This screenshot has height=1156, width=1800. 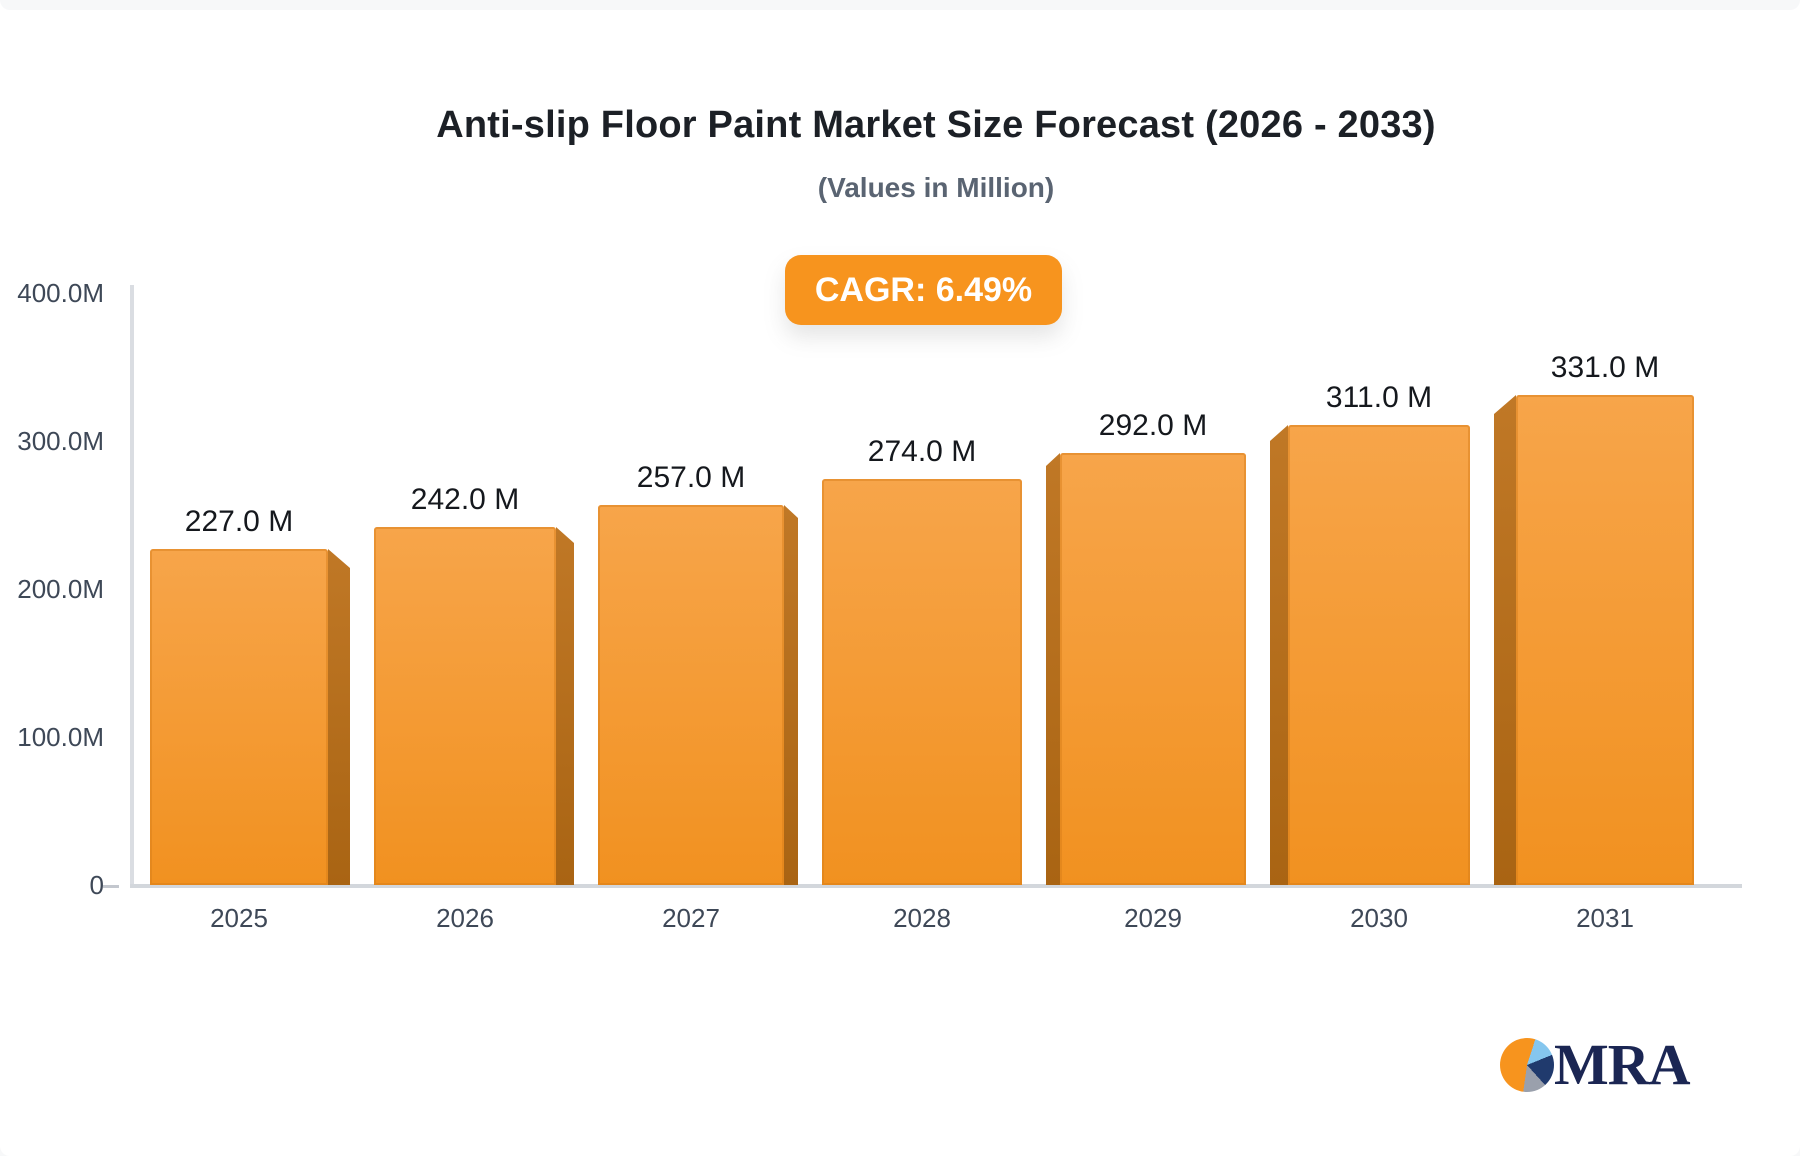 I want to click on x-tick-label-2031: 2031, so click(x=1605, y=918).